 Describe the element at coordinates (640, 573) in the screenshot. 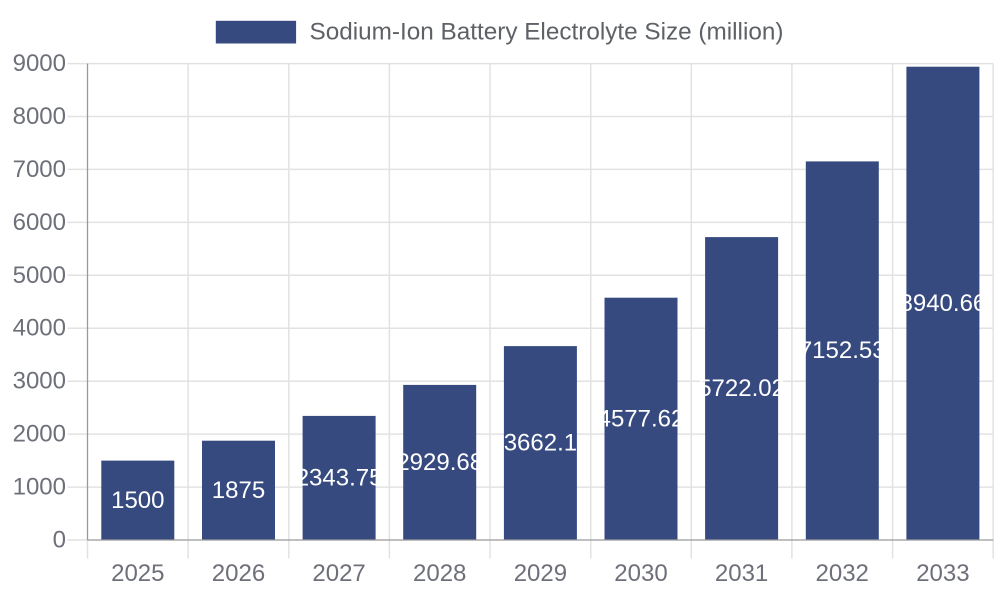

I see `svg-text: 2030` at that location.